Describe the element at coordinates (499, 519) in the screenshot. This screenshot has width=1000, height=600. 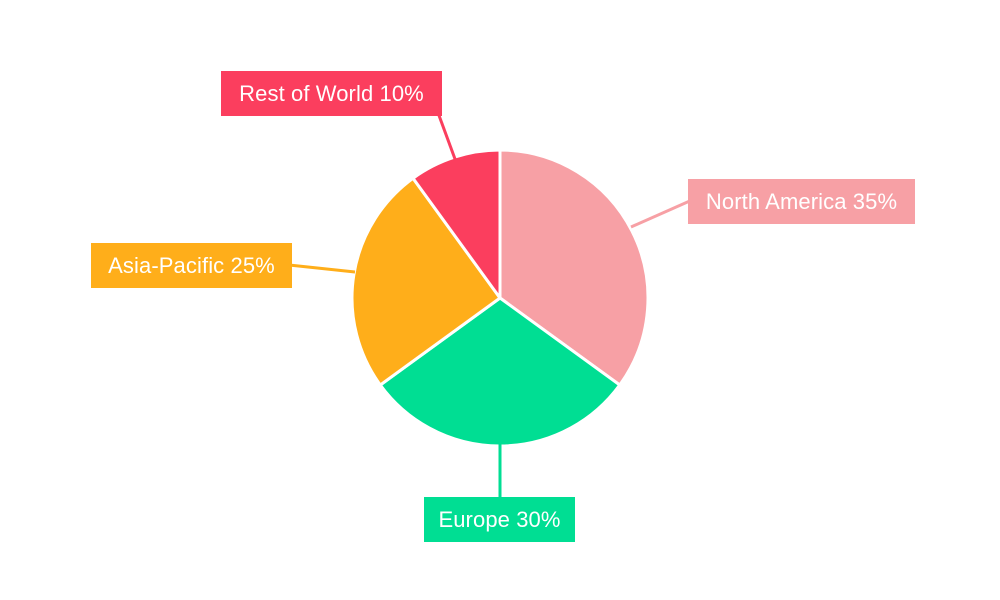
I see `pie-label-europe: Europe 30%` at that location.